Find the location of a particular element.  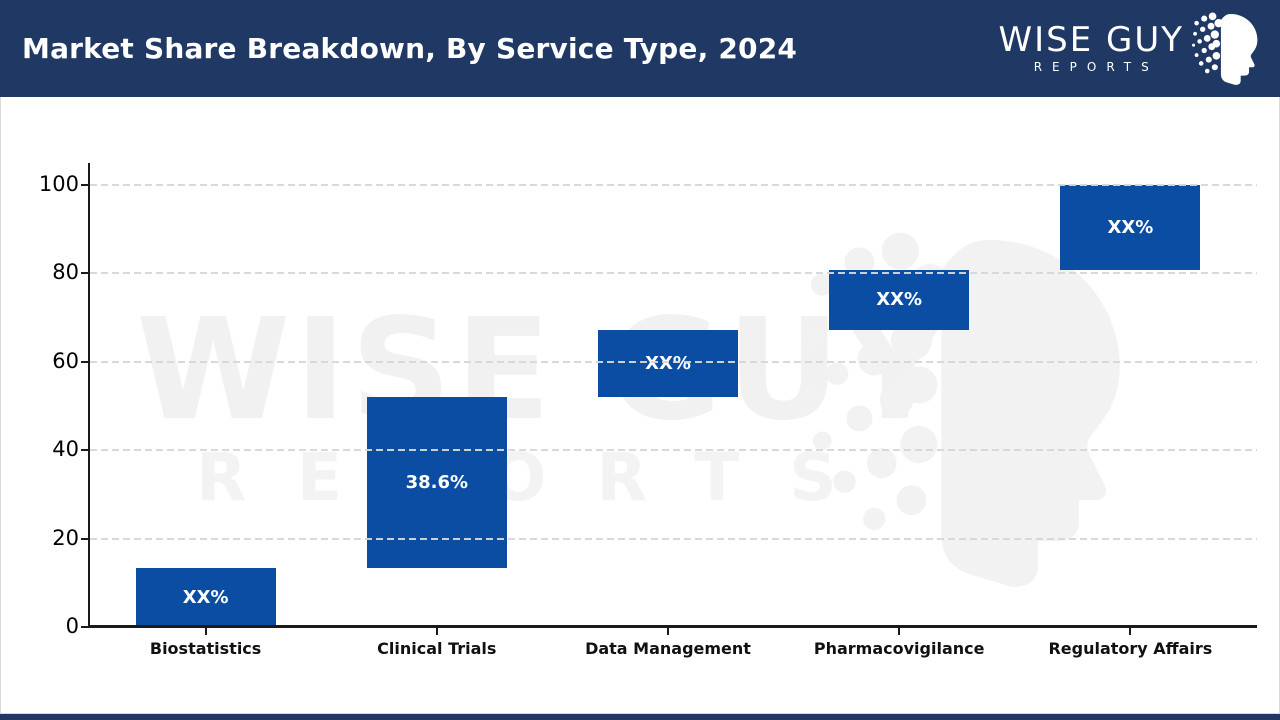

x-axis-label: Data Management is located at coordinates (668, 648).